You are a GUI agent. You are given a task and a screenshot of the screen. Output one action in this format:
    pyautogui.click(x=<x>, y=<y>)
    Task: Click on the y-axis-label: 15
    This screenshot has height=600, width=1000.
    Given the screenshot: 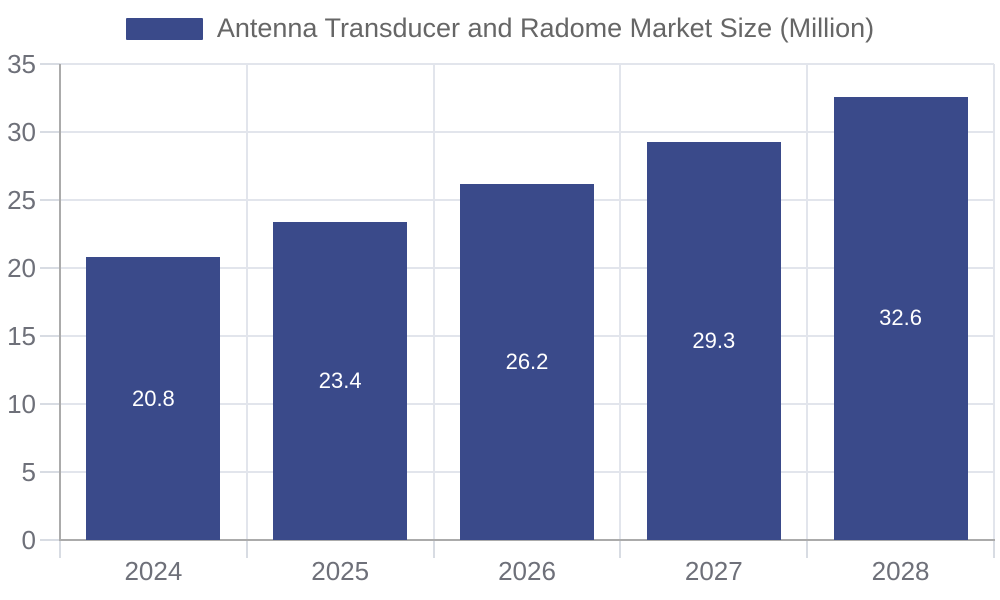 What is the action you would take?
    pyautogui.click(x=21, y=336)
    